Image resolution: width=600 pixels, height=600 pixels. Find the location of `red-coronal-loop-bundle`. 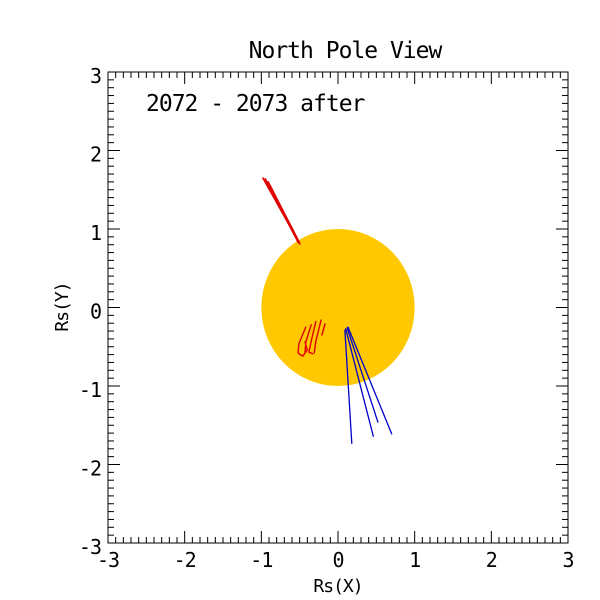

red-coronal-loop-bundle is located at coordinates (281, 211).